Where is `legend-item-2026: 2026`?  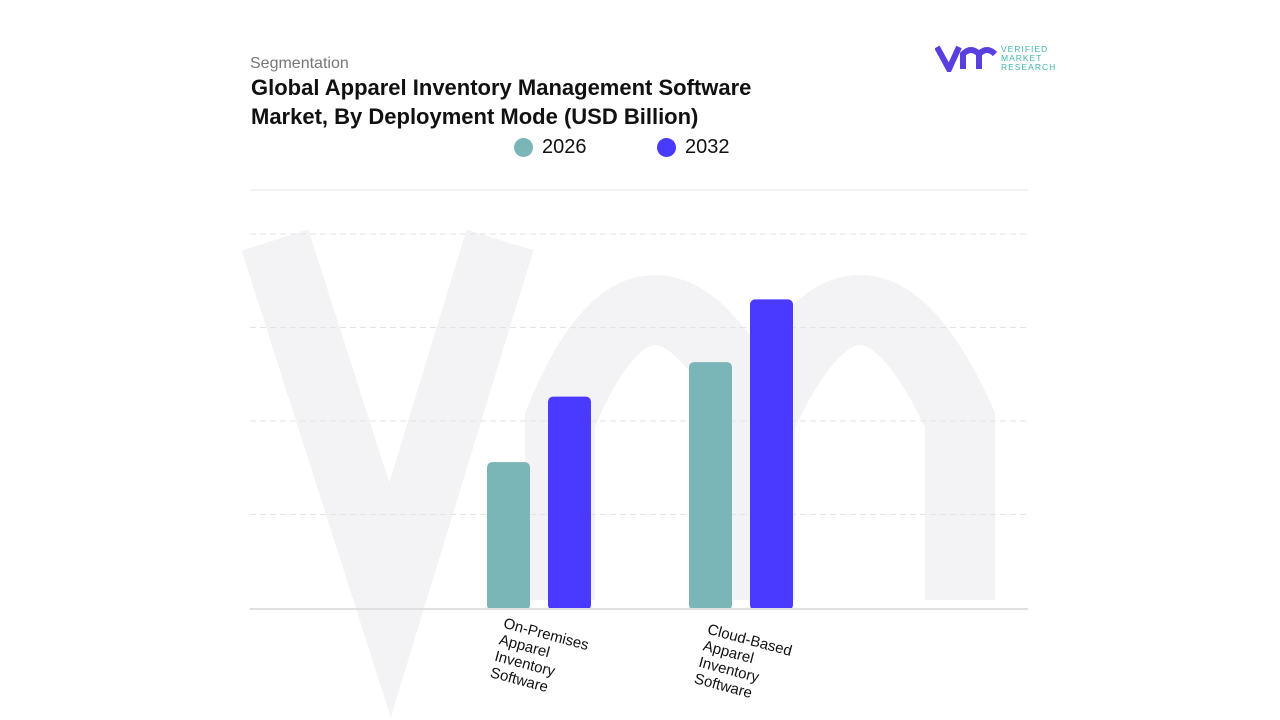 legend-item-2026: 2026 is located at coordinates (550, 147).